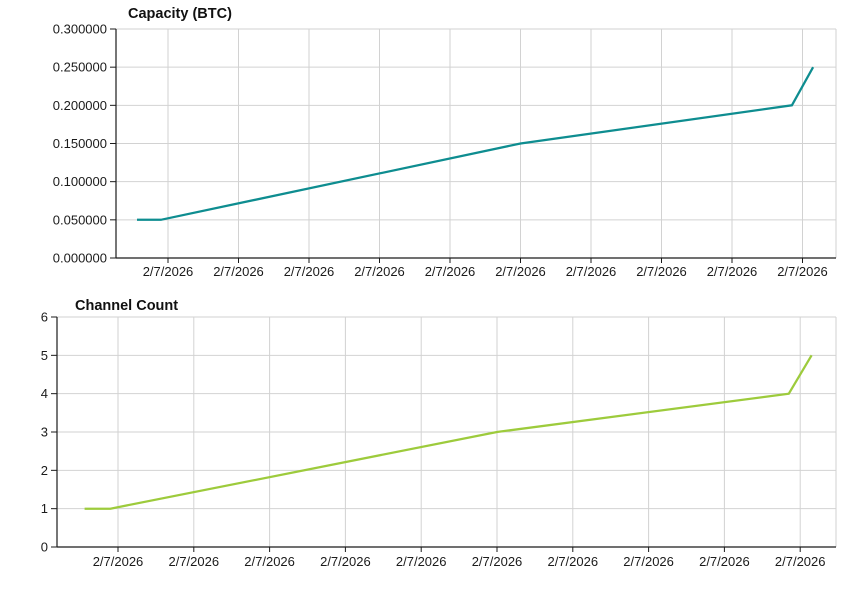  Describe the element at coordinates (180, 14) in the screenshot. I see `capacity-chart-title: Capacity (BTC)` at that location.